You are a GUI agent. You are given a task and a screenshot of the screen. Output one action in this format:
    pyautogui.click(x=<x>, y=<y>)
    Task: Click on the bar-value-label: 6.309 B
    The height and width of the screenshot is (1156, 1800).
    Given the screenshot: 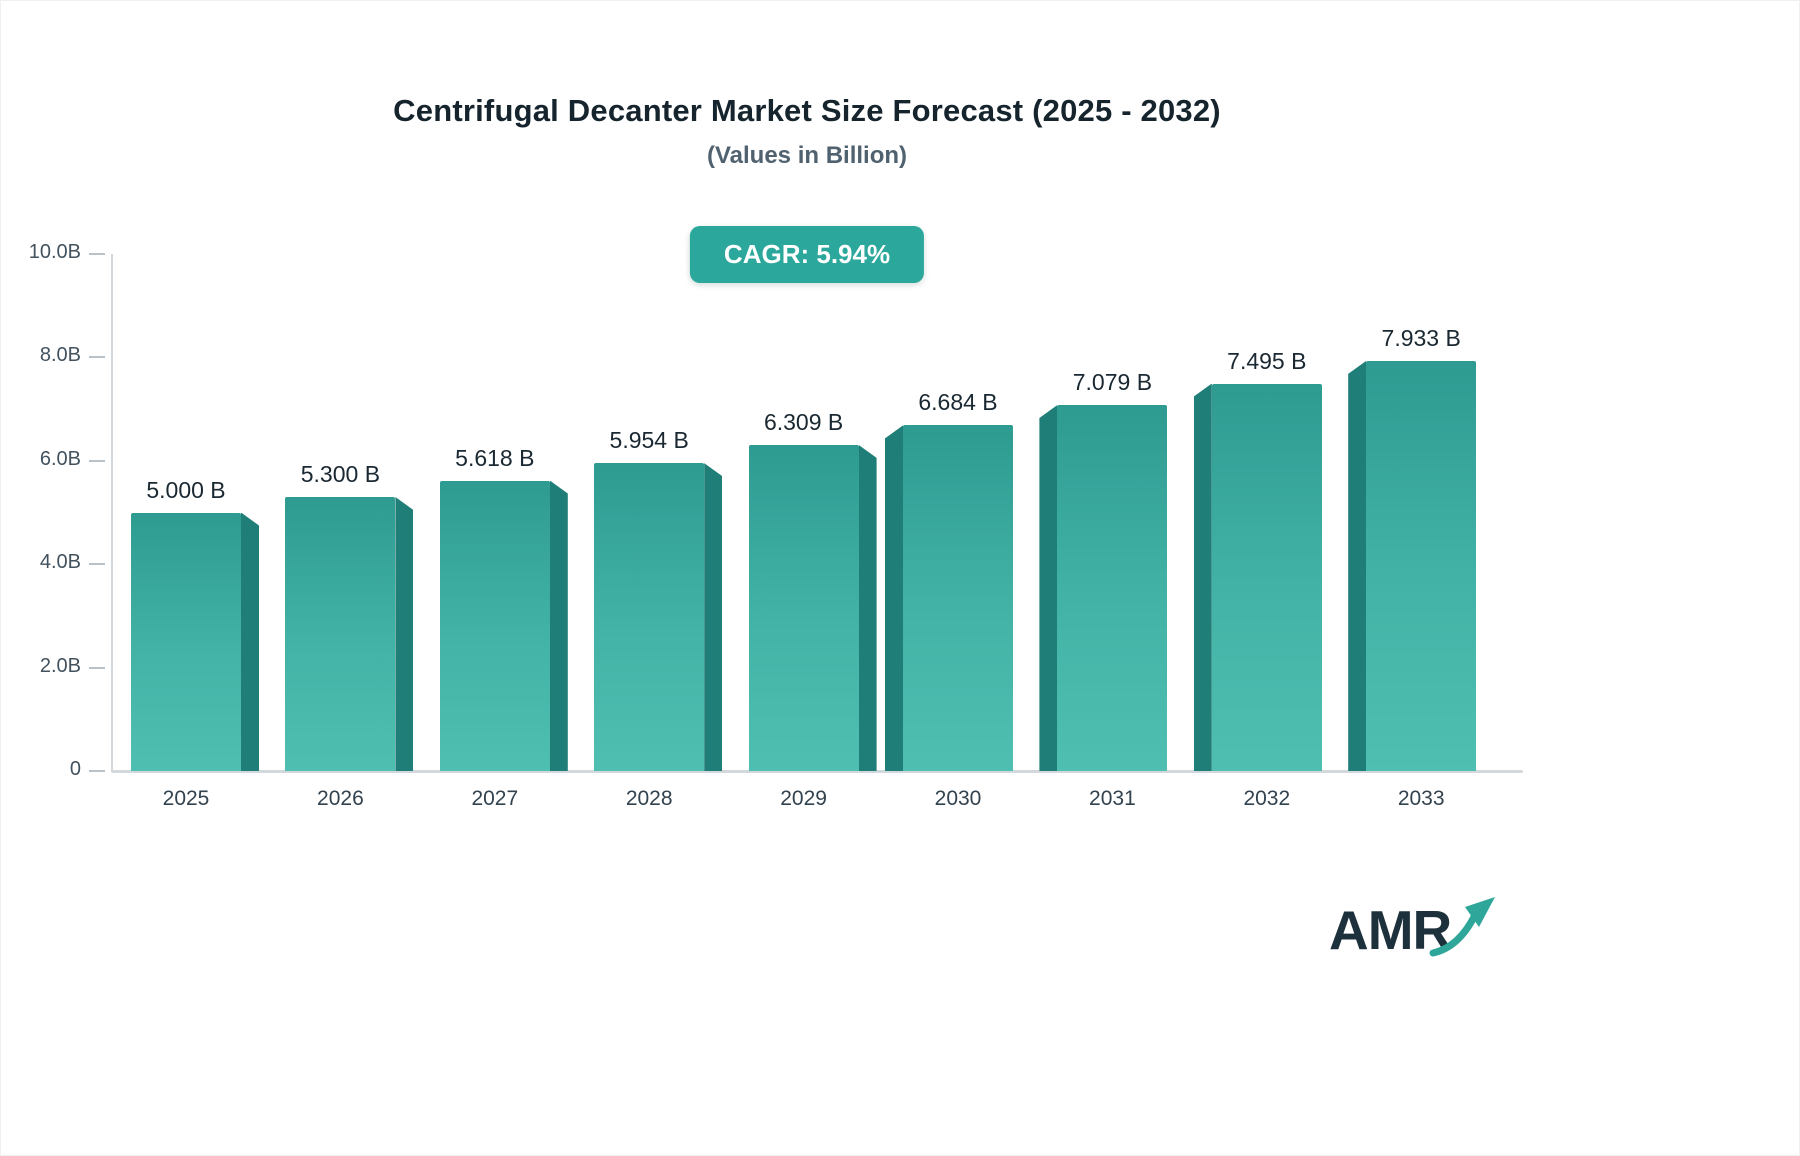 What is the action you would take?
    pyautogui.click(x=803, y=421)
    